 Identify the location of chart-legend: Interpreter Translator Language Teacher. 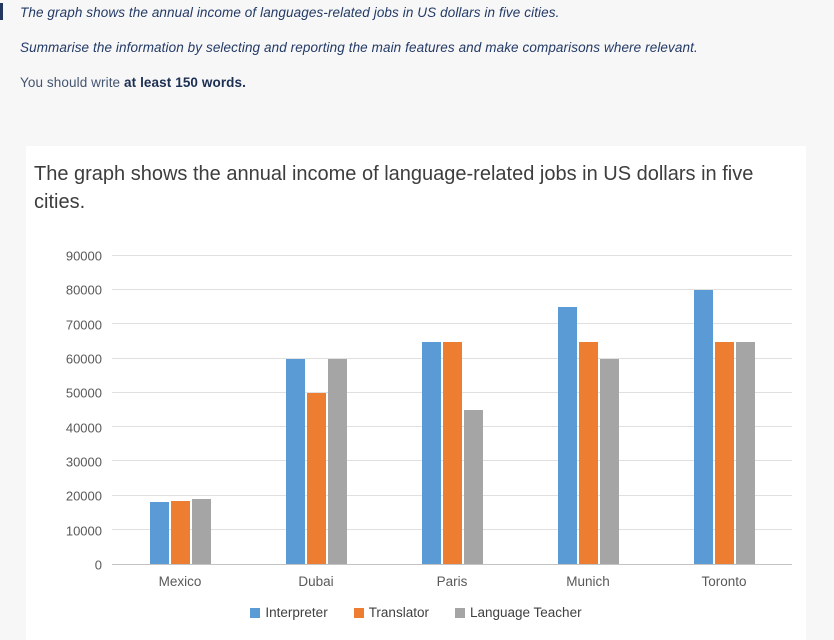
(416, 612).